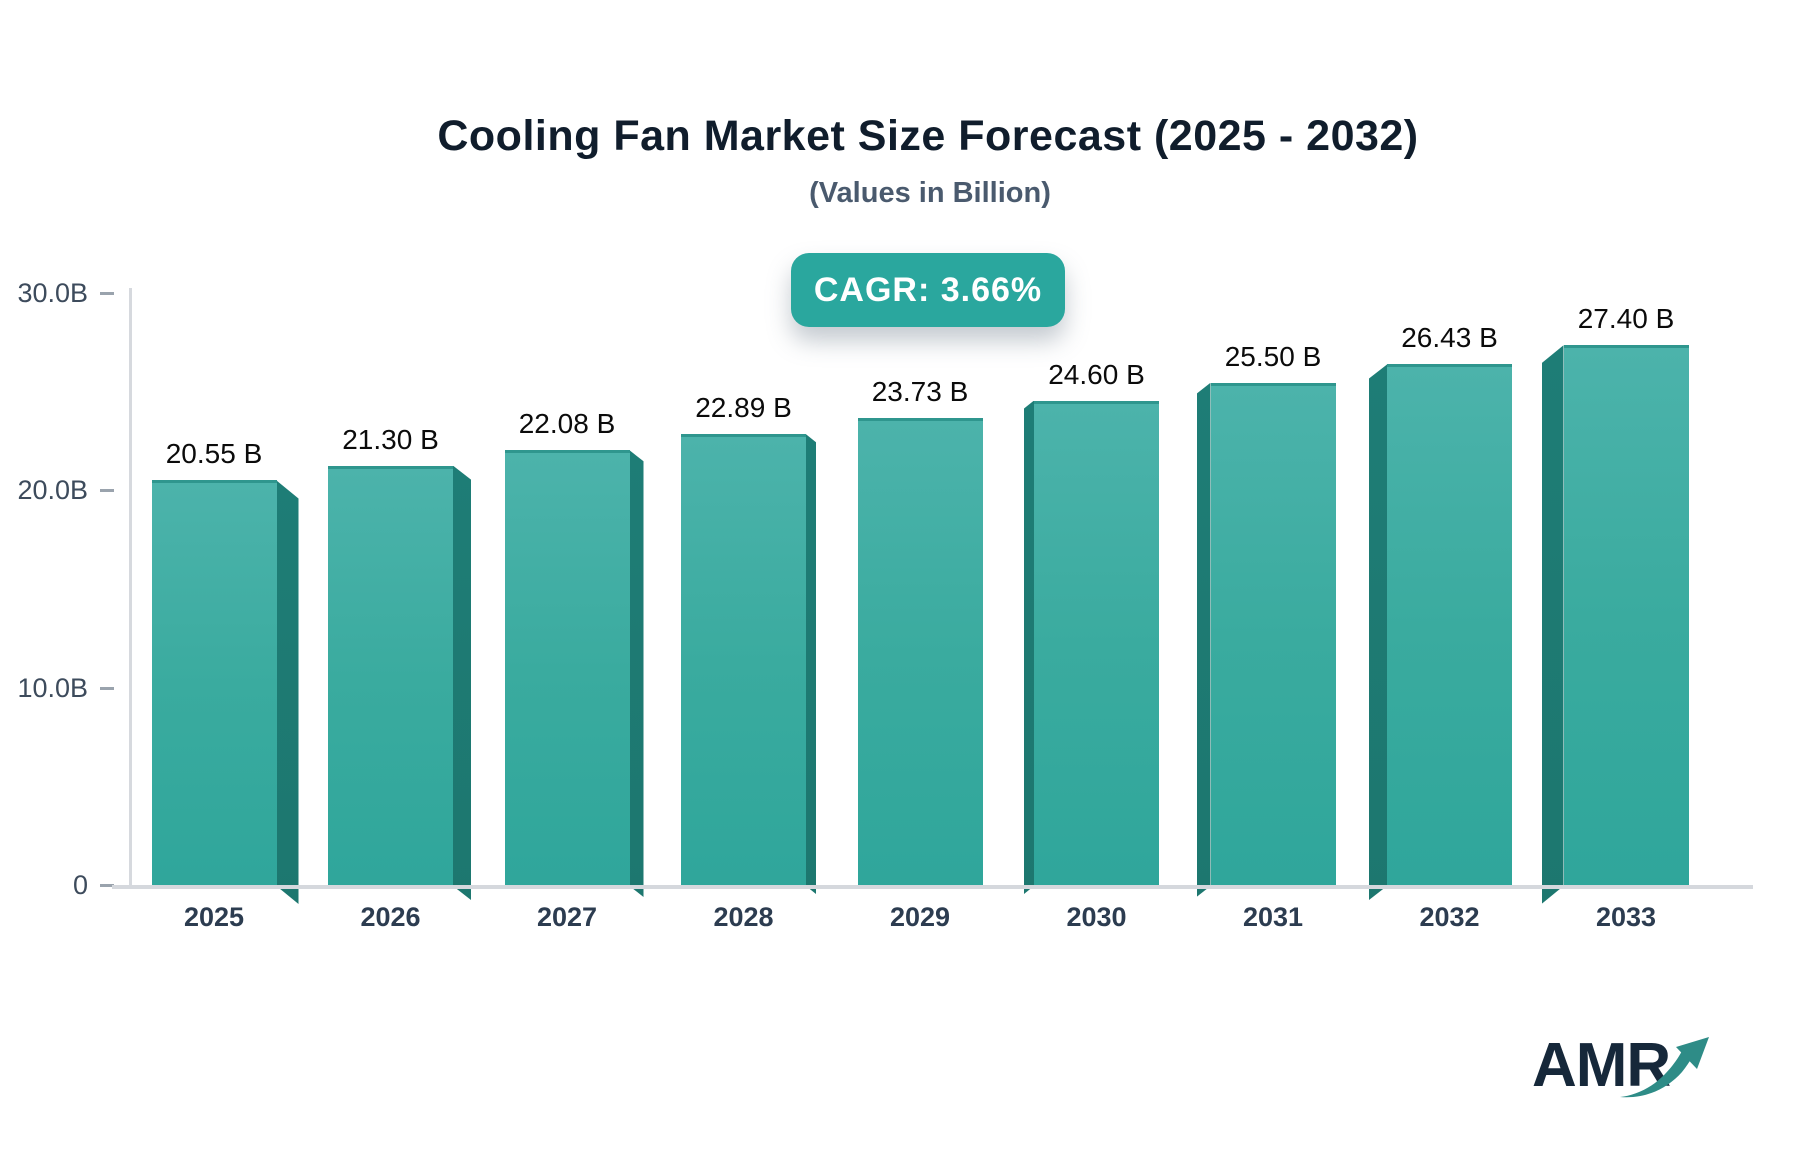 The width and height of the screenshot is (1800, 1156). I want to click on x-axis-label-2025: 2025, so click(214, 917).